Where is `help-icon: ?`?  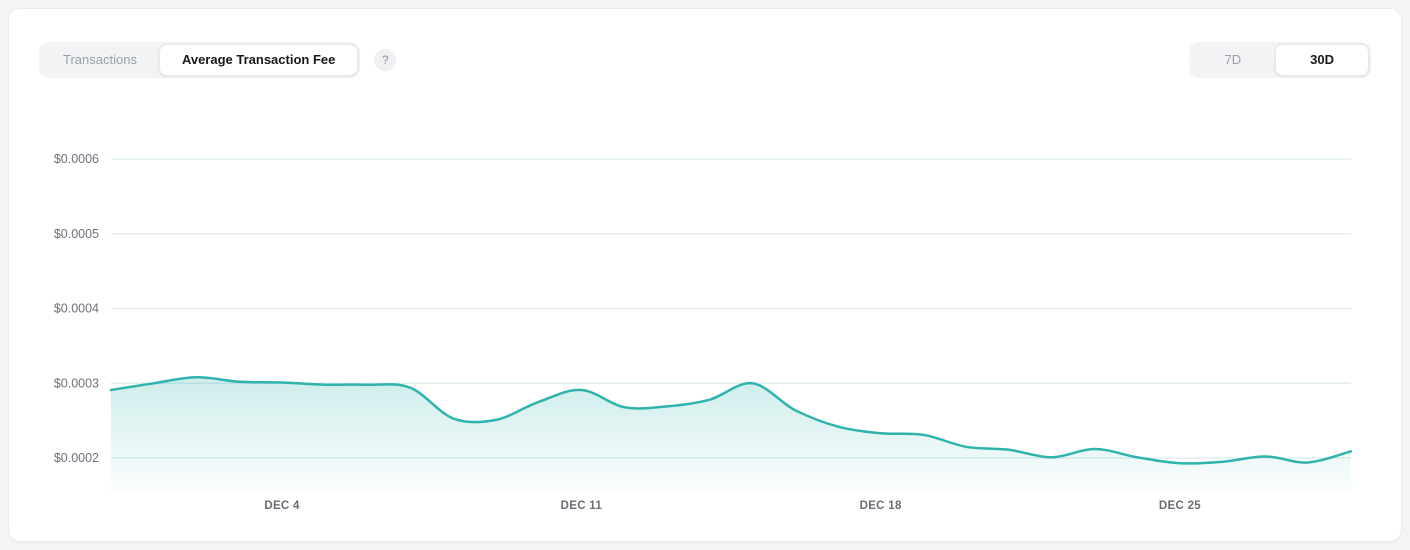 help-icon: ? is located at coordinates (385, 60).